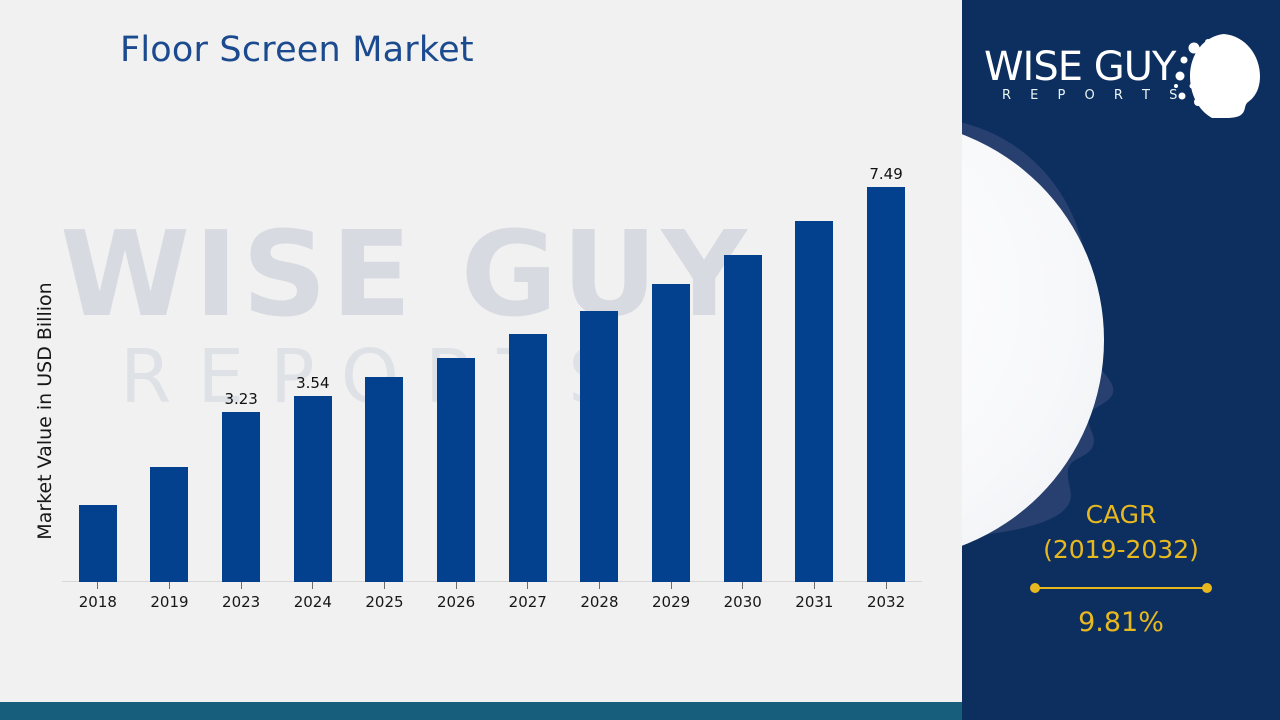 The height and width of the screenshot is (720, 1280). Describe the element at coordinates (599, 602) in the screenshot. I see `x-axis-label: 2028` at that location.